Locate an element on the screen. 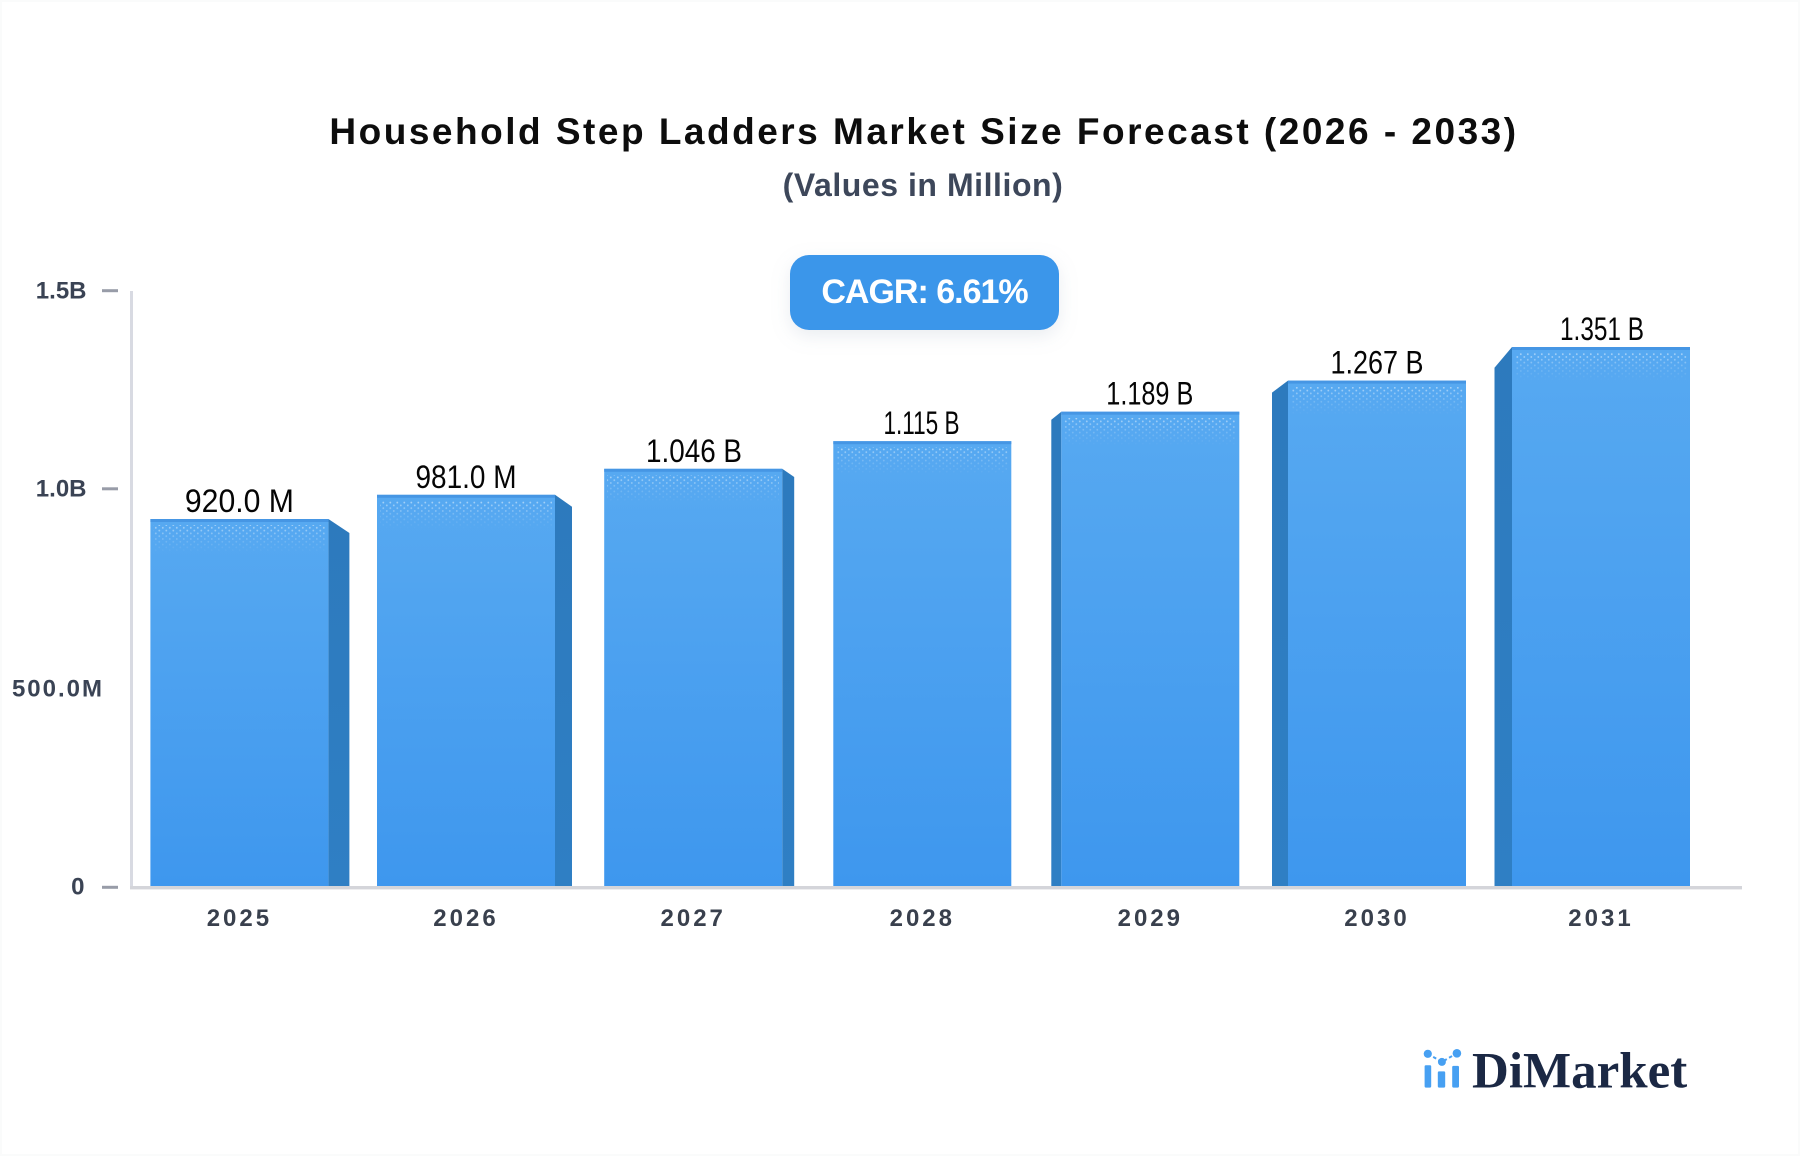 This screenshot has width=1800, height=1156. svg-text: CAGR: 6.61% is located at coordinates (924, 292).